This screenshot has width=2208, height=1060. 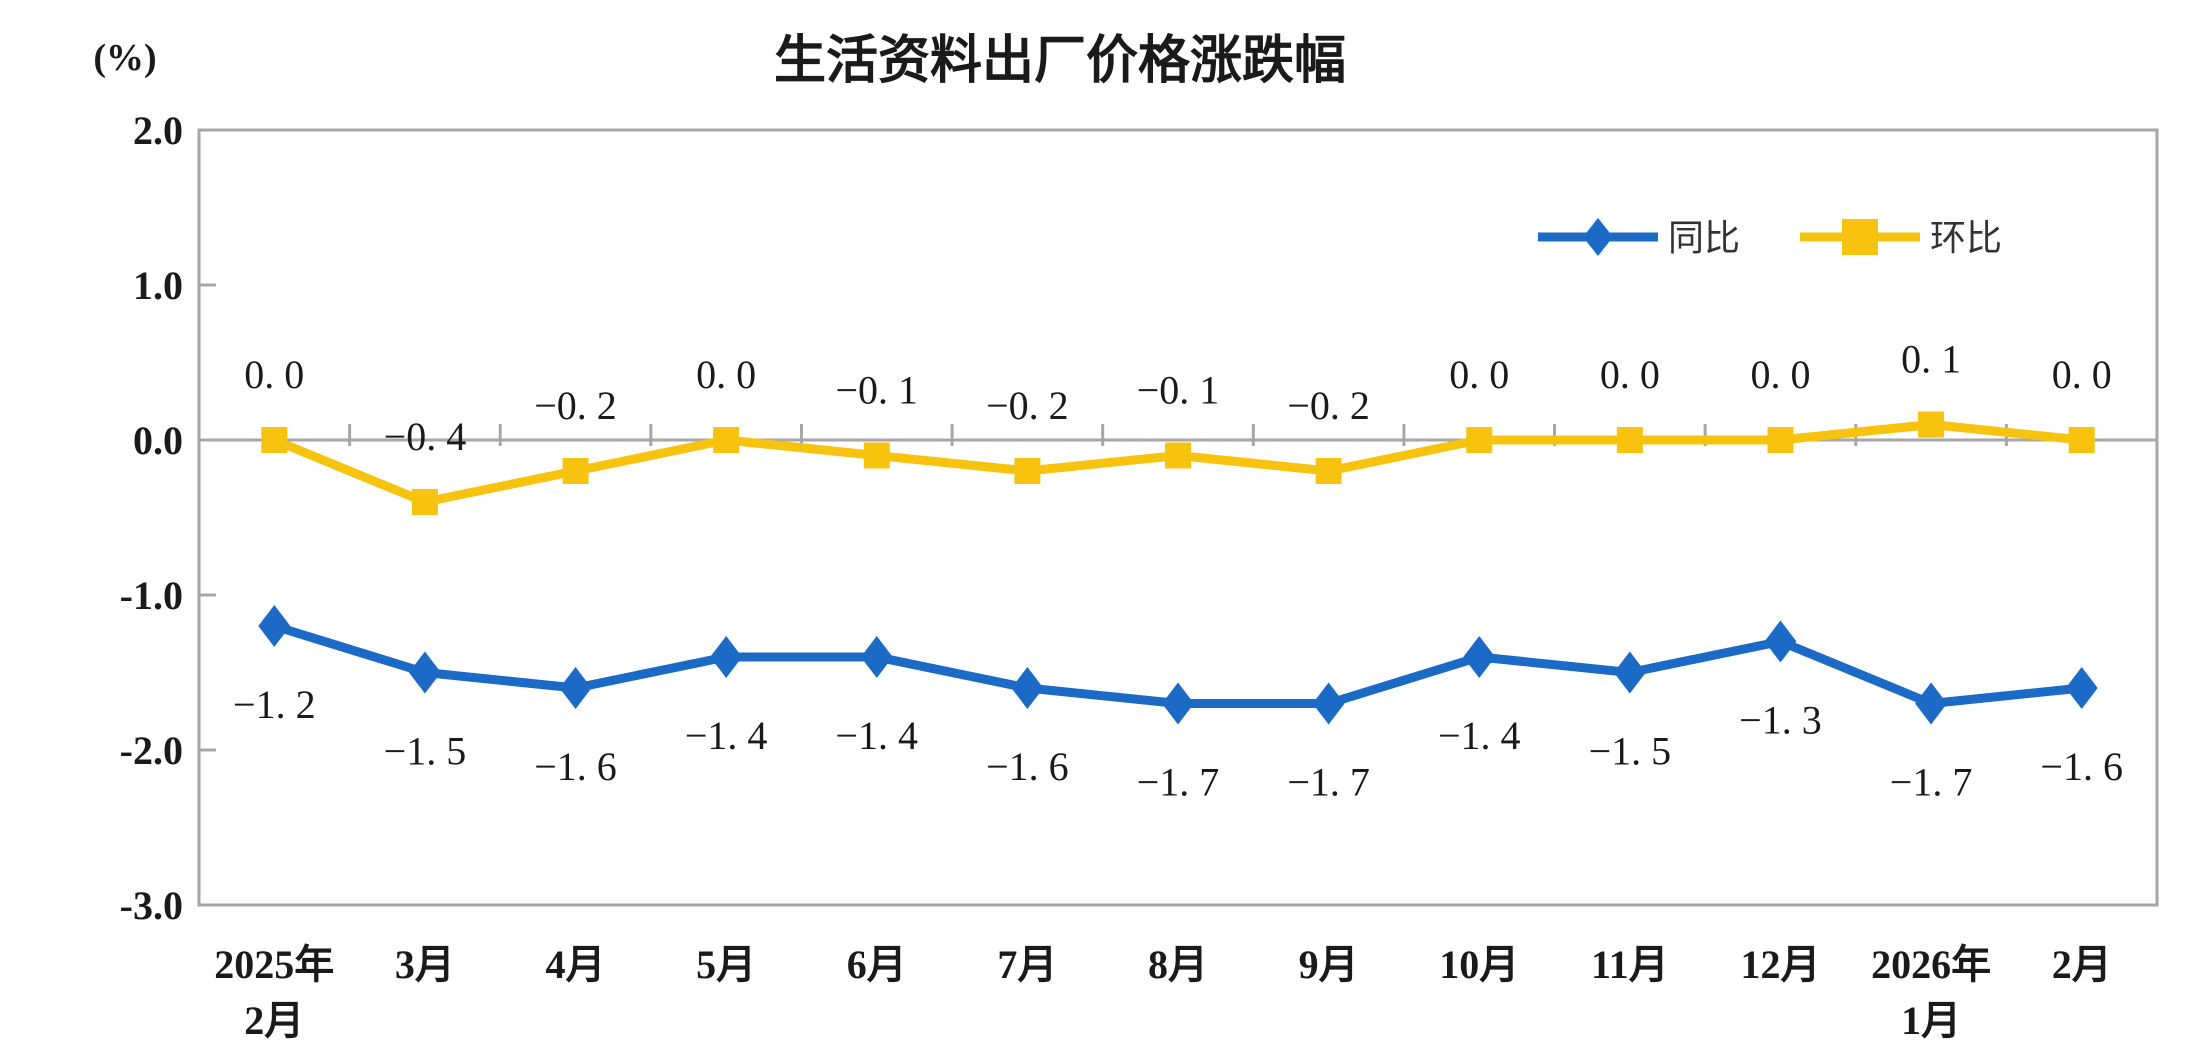 I want to click on x-axis-label: 8月, so click(x=1178, y=964).